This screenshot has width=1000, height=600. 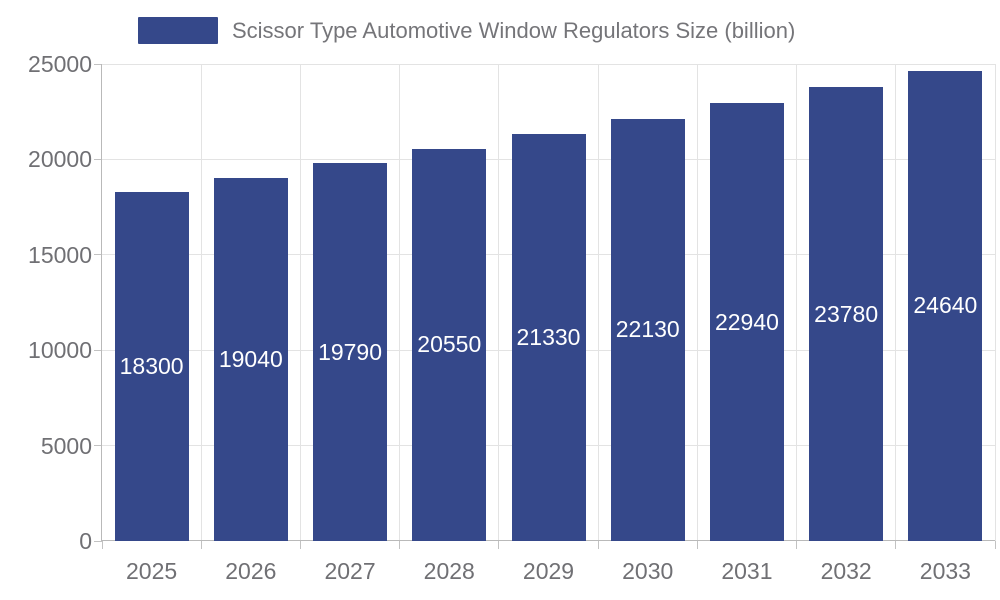 I want to click on bar-value-label: 19790, so click(x=350, y=351).